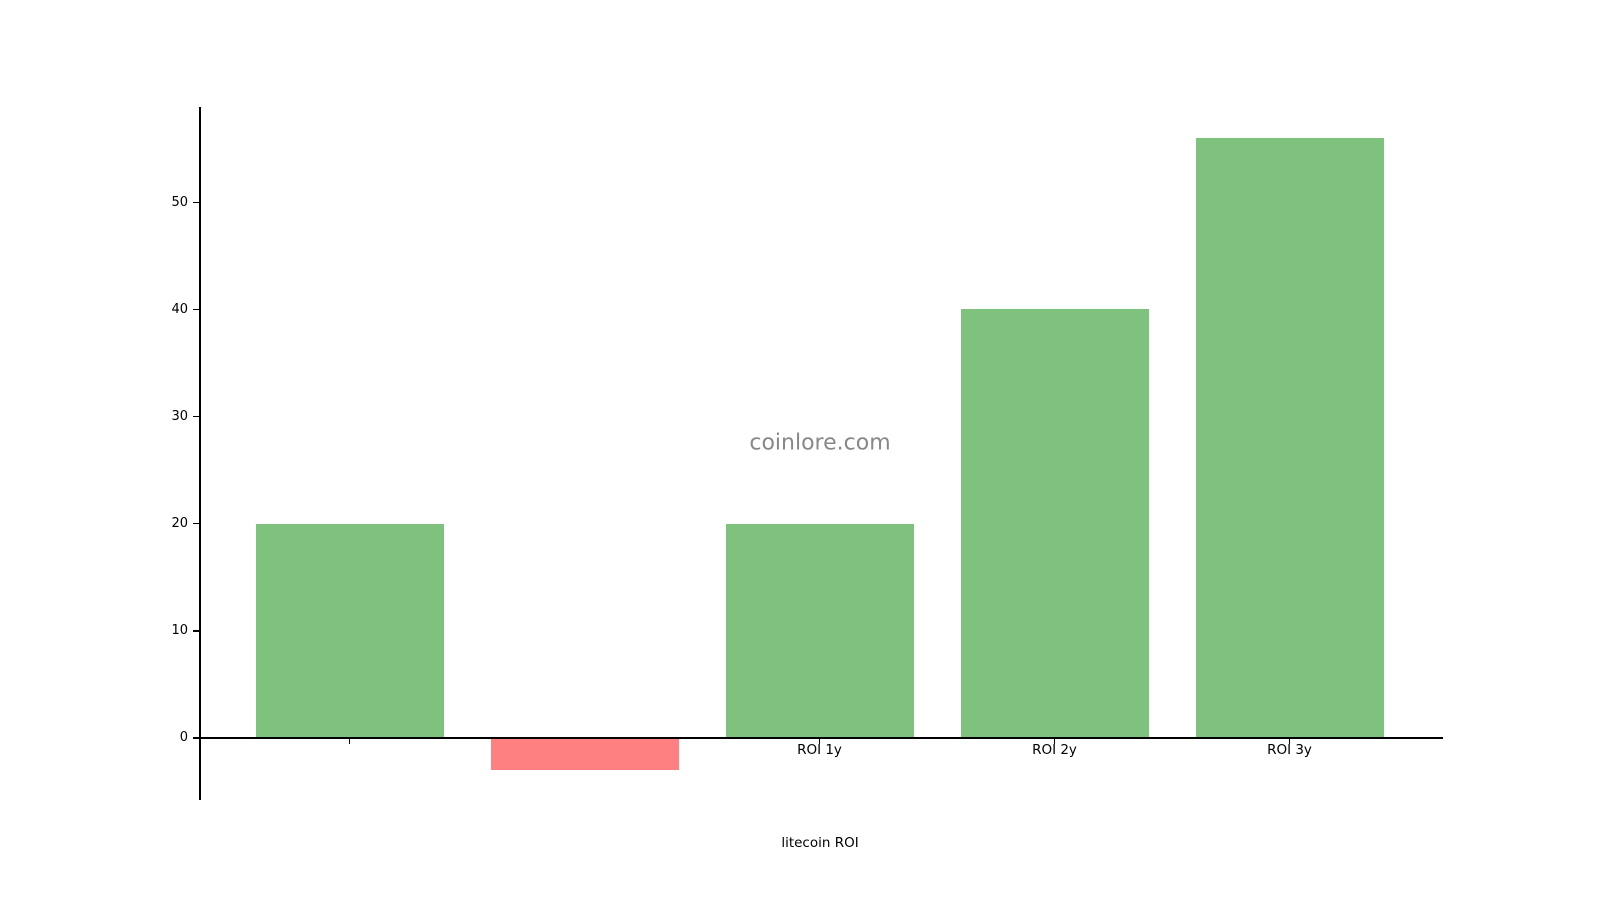 The height and width of the screenshot is (900, 1600). I want to click on category-label: ROI 1y, so click(819, 749).